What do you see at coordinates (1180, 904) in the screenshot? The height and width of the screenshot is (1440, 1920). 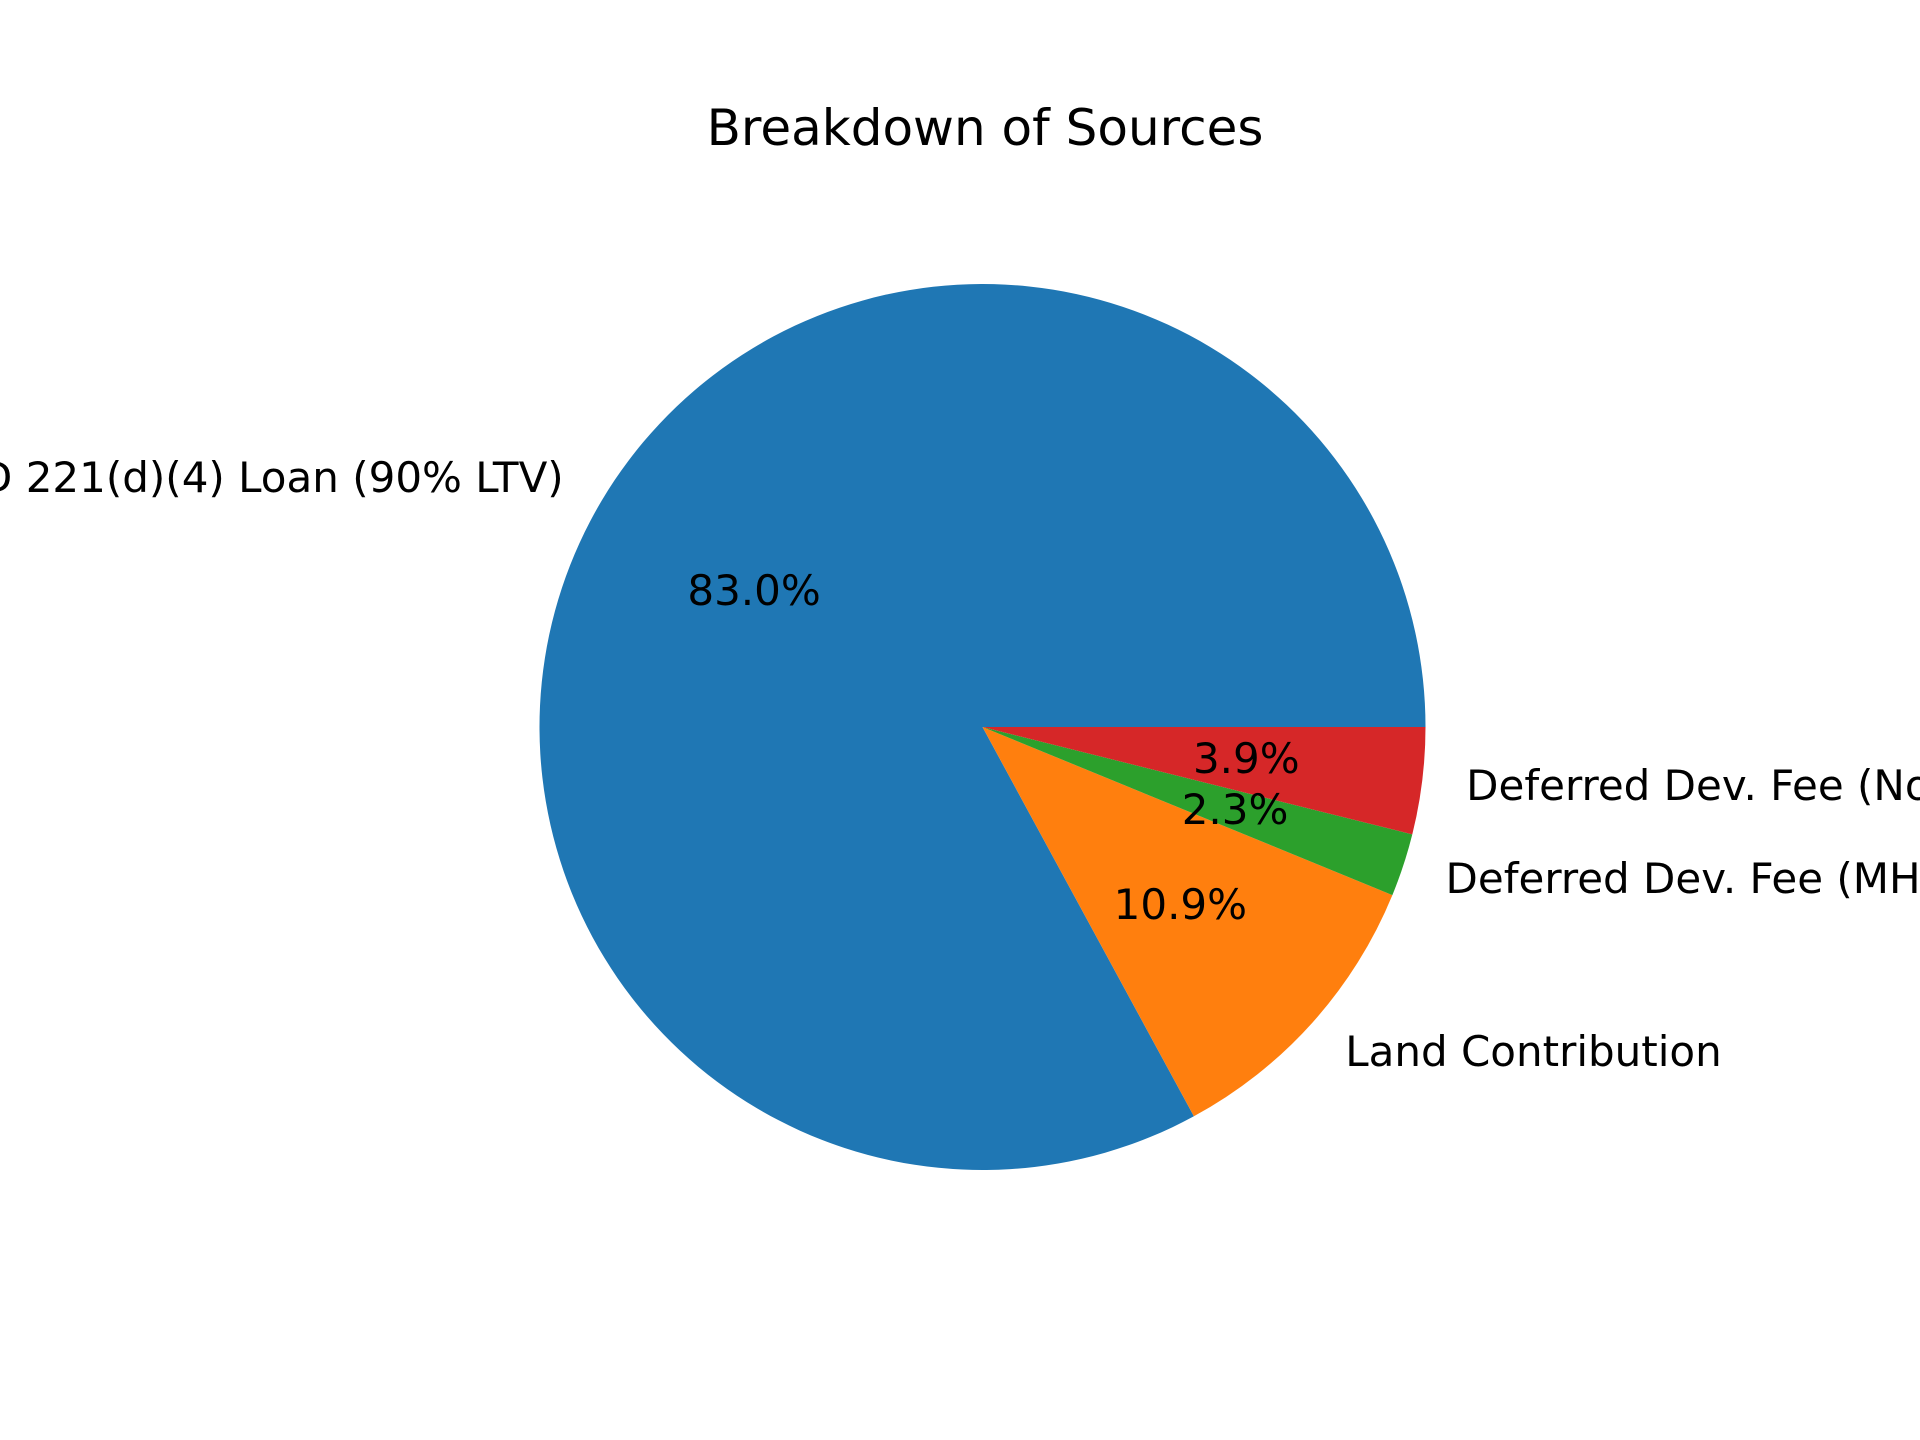 I see `slice-pct-label: 10.9%` at bounding box center [1180, 904].